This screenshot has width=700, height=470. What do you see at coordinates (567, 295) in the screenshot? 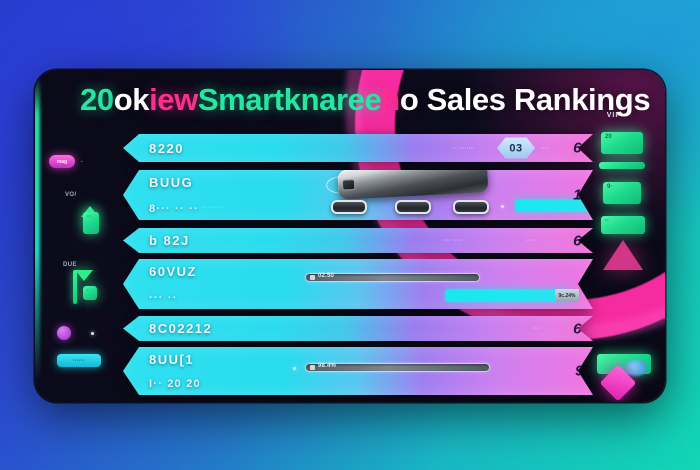
I see `rank-progress-cap: 9c.24%` at bounding box center [567, 295].